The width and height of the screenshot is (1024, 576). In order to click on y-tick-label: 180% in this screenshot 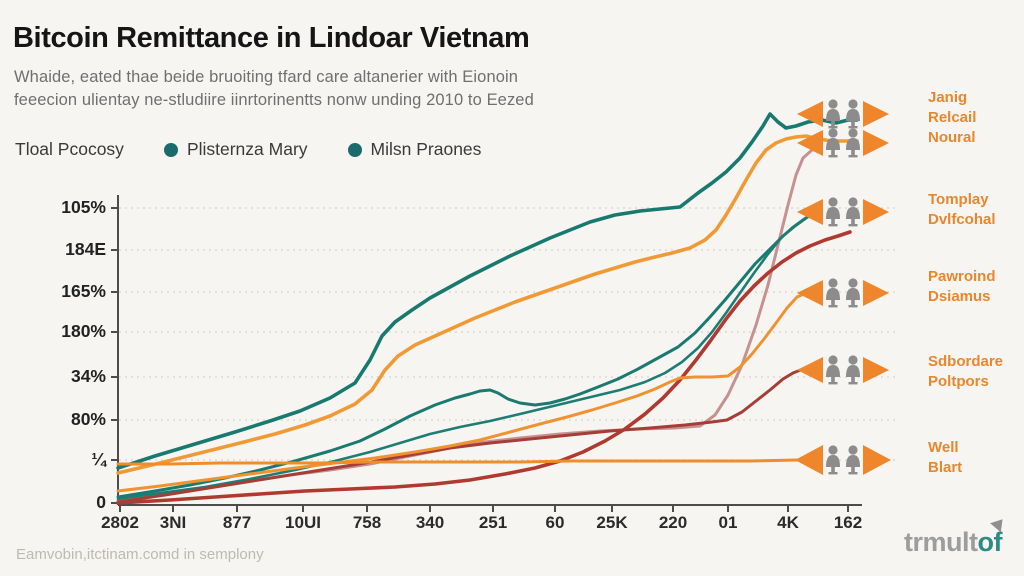, I will do `click(83, 331)`.